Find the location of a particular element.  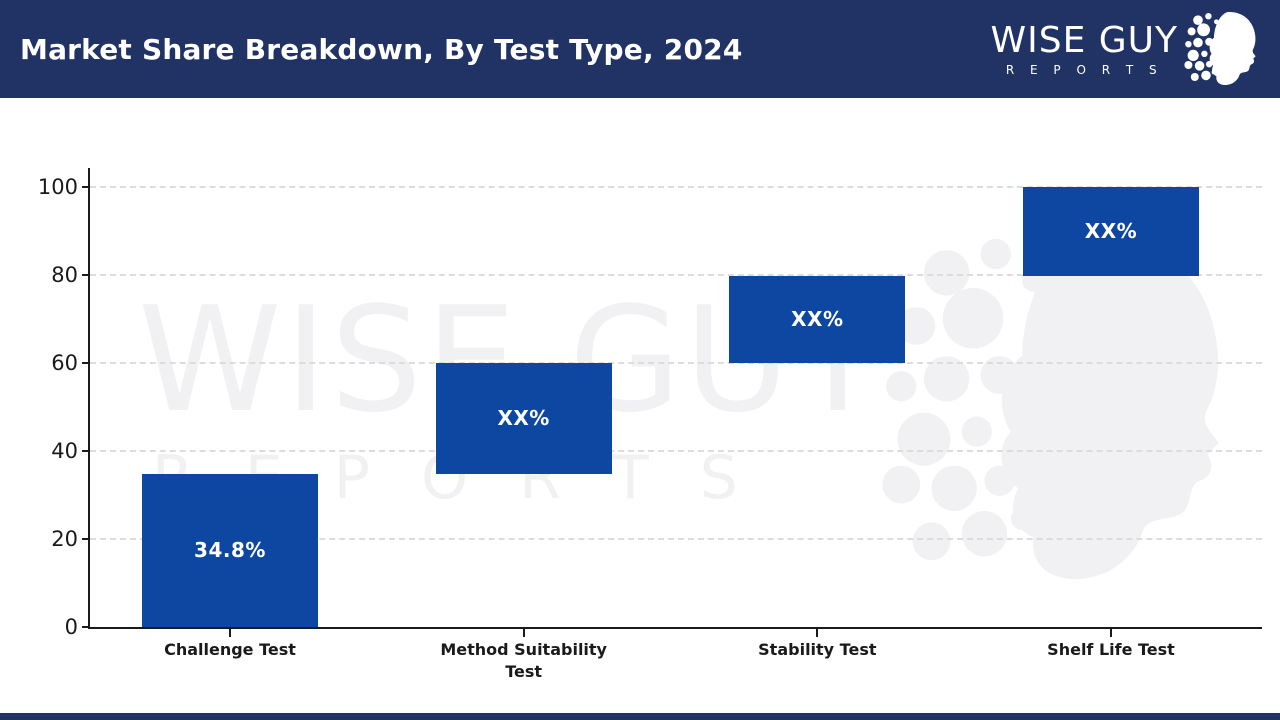

x-category-label: Method Suitability Test is located at coordinates (523, 660).